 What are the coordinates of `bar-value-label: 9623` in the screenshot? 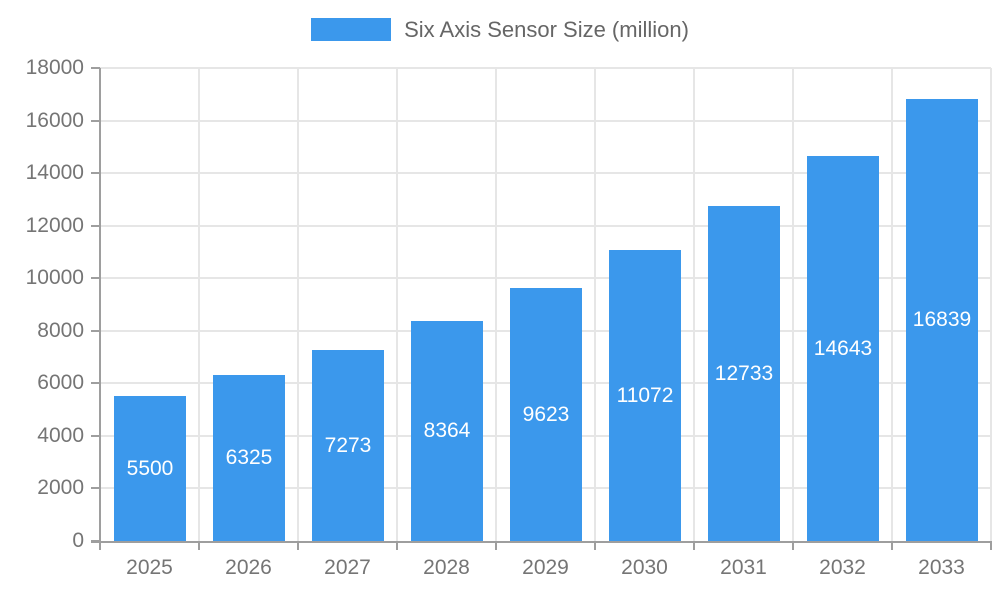 It's located at (546, 414).